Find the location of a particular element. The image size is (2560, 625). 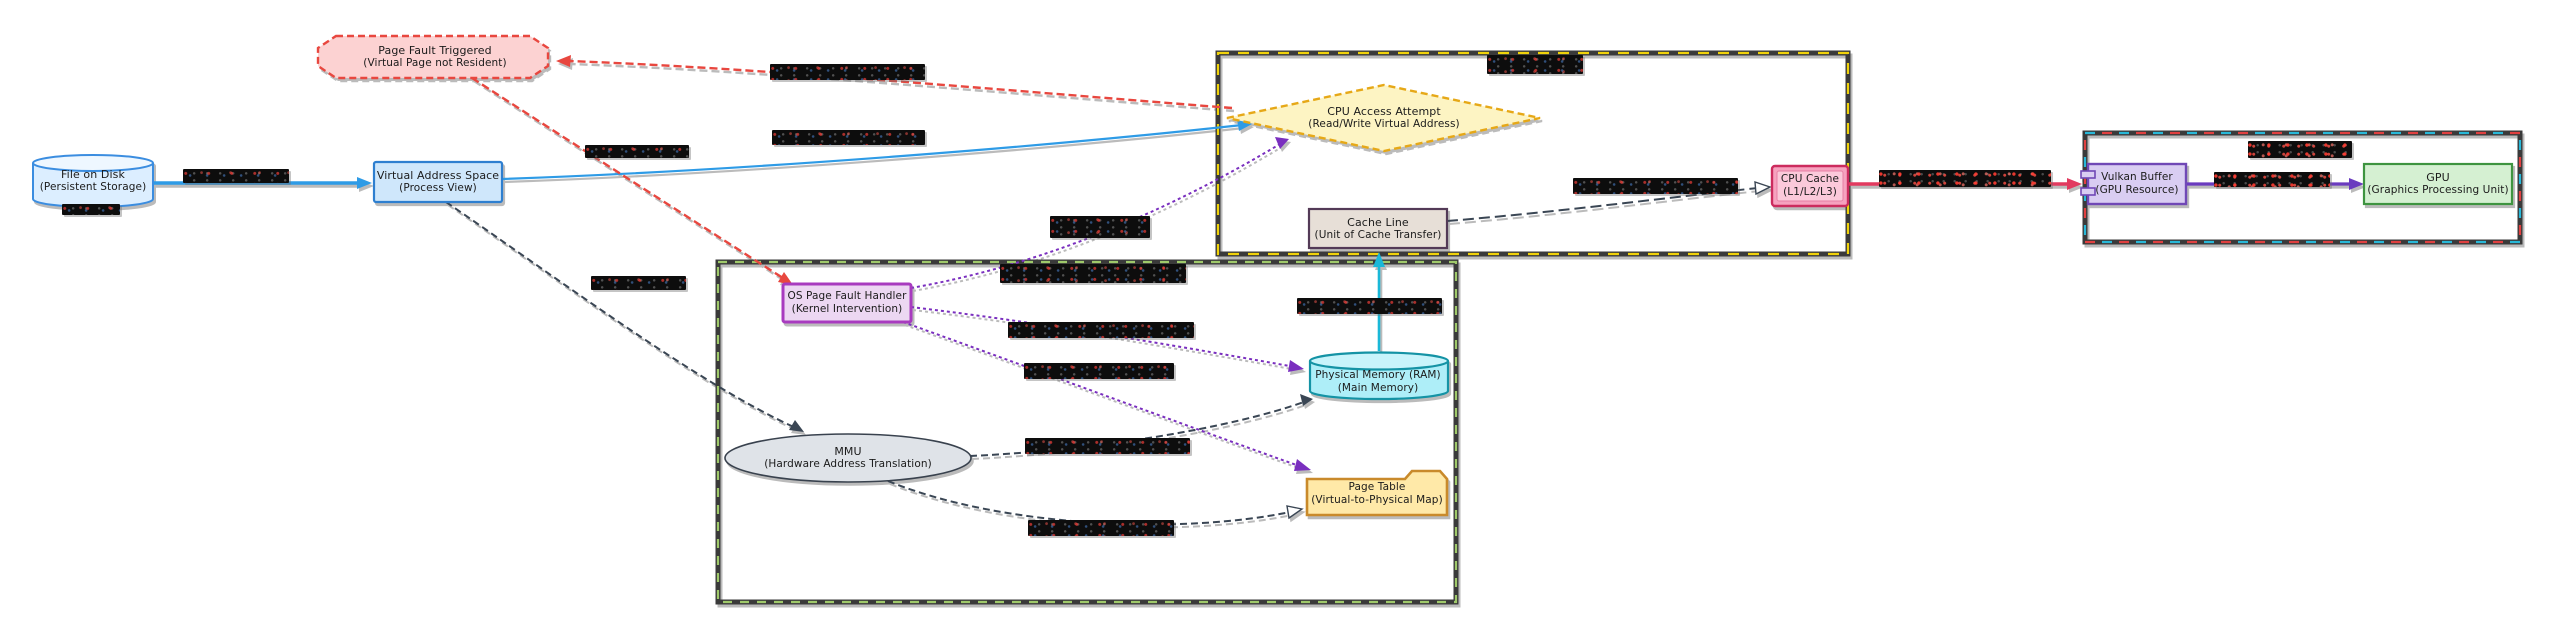

node-sublabel: (Hardware Address Translation) is located at coordinates (848, 464).